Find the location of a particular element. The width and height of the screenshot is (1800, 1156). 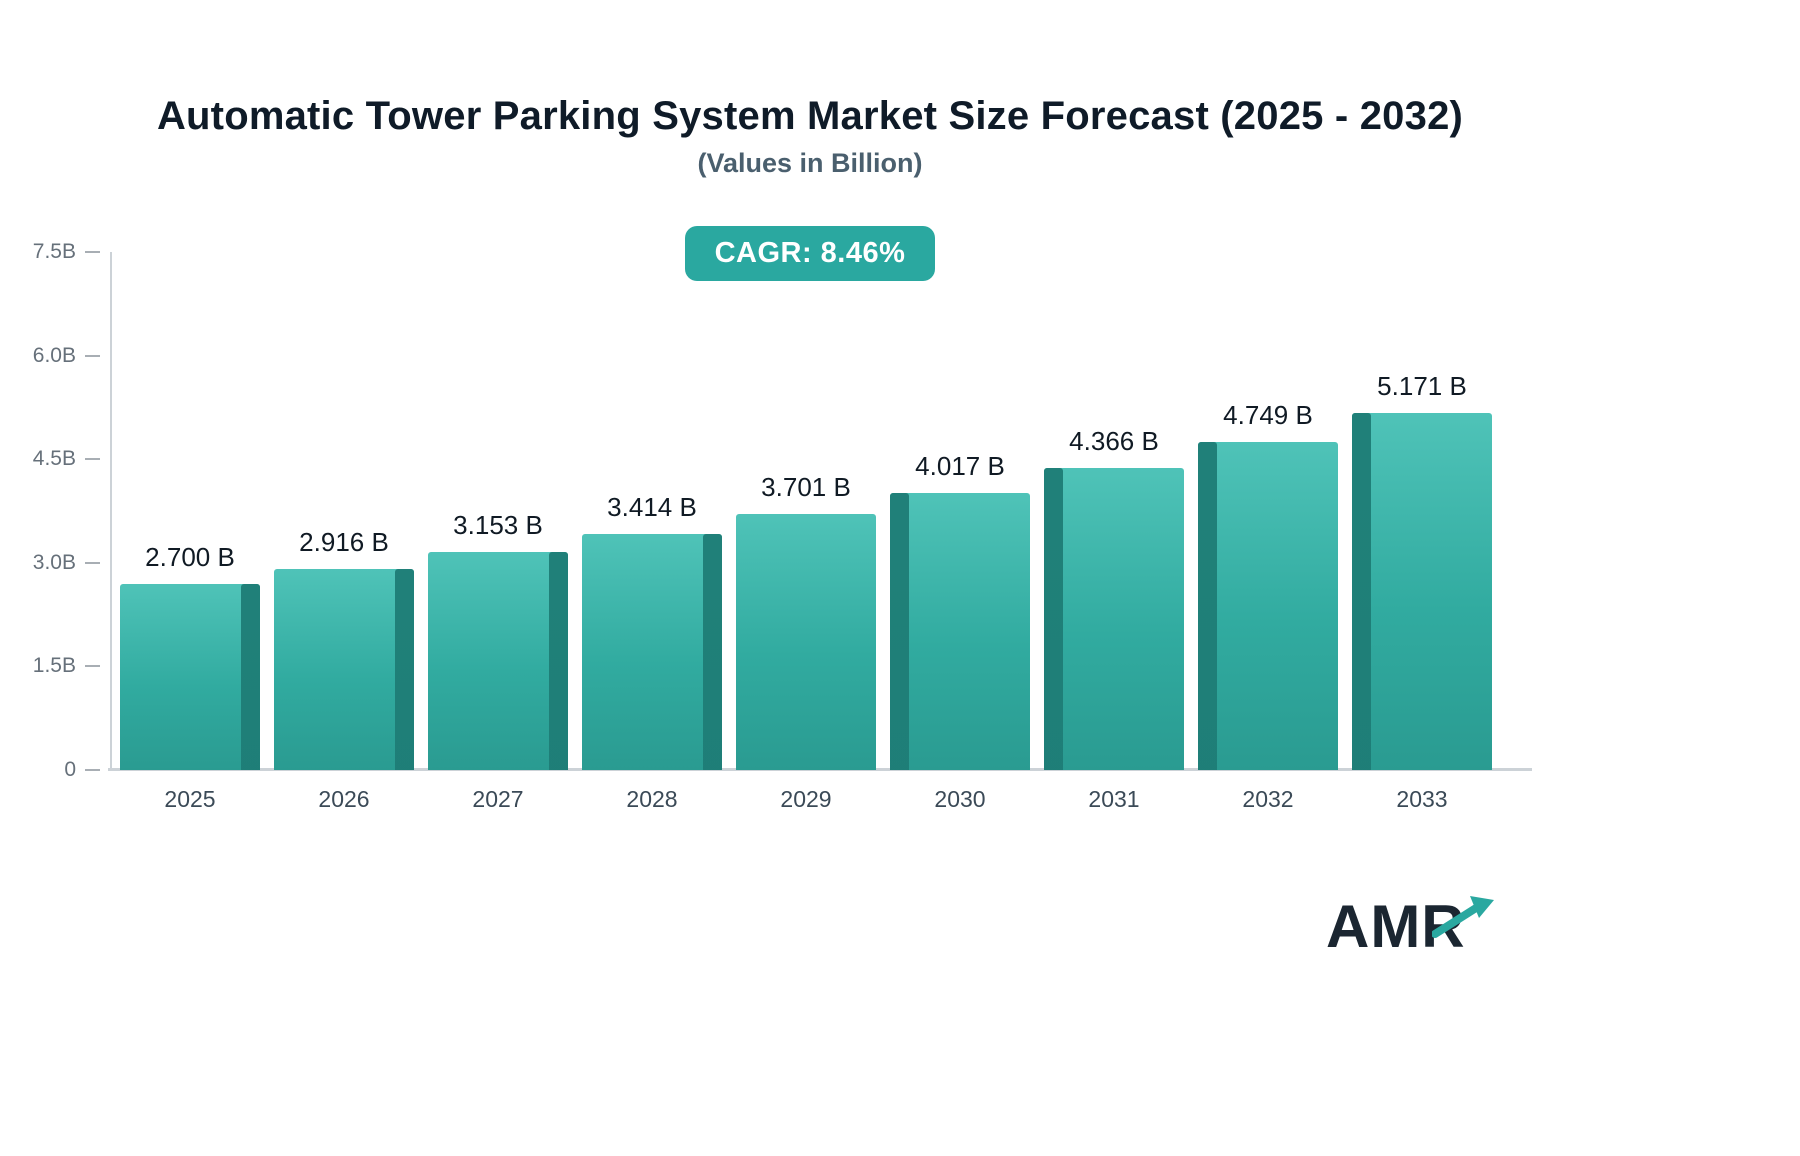

bar-2030 is located at coordinates (960, 631).